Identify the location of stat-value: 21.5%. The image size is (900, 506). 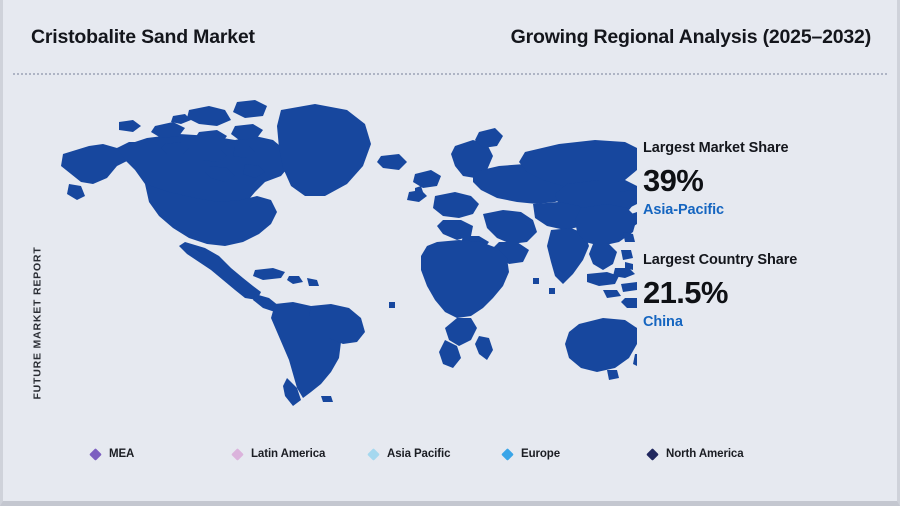
(686, 292).